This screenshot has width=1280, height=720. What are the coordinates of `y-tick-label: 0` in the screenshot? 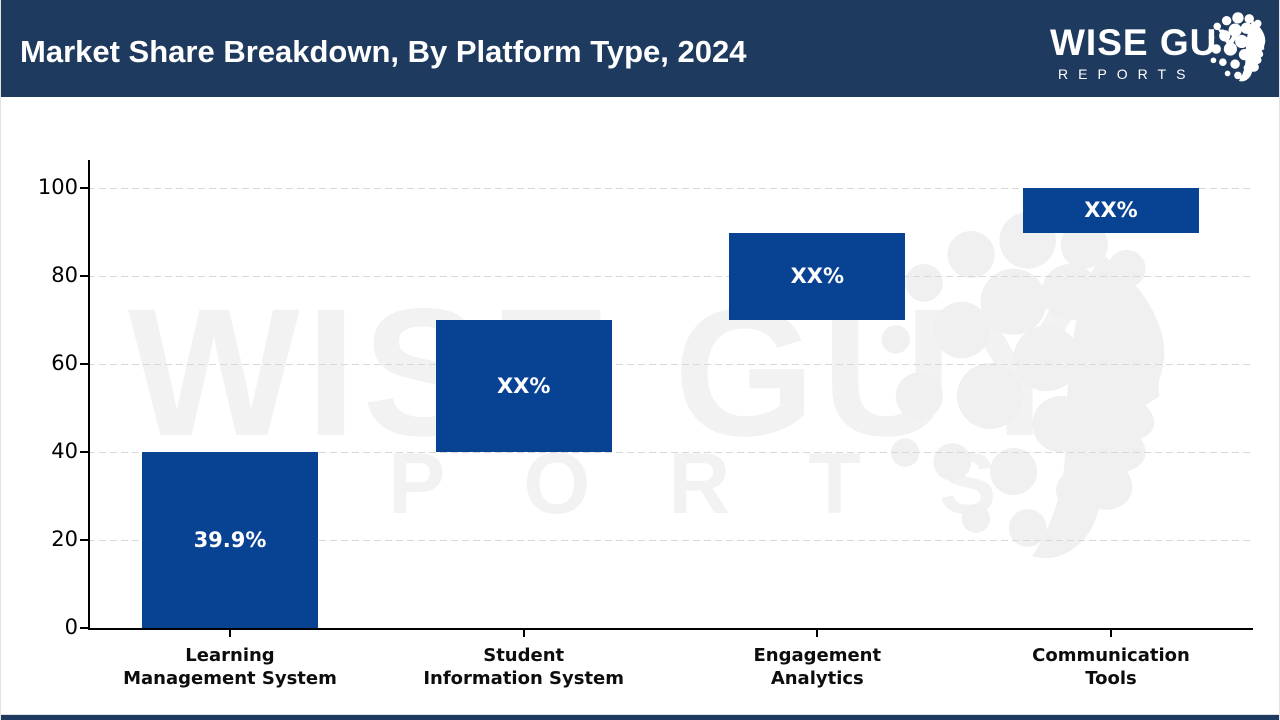 It's located at (71, 627).